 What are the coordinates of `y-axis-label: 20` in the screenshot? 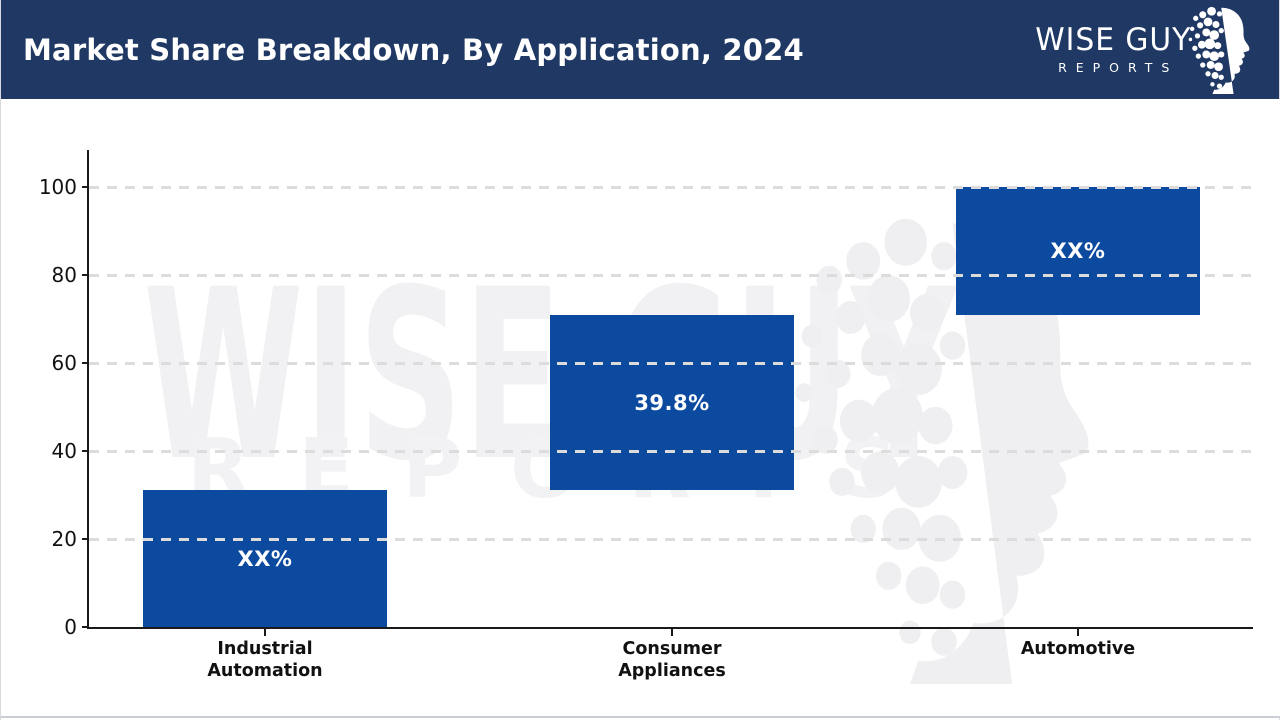 It's located at (64, 539).